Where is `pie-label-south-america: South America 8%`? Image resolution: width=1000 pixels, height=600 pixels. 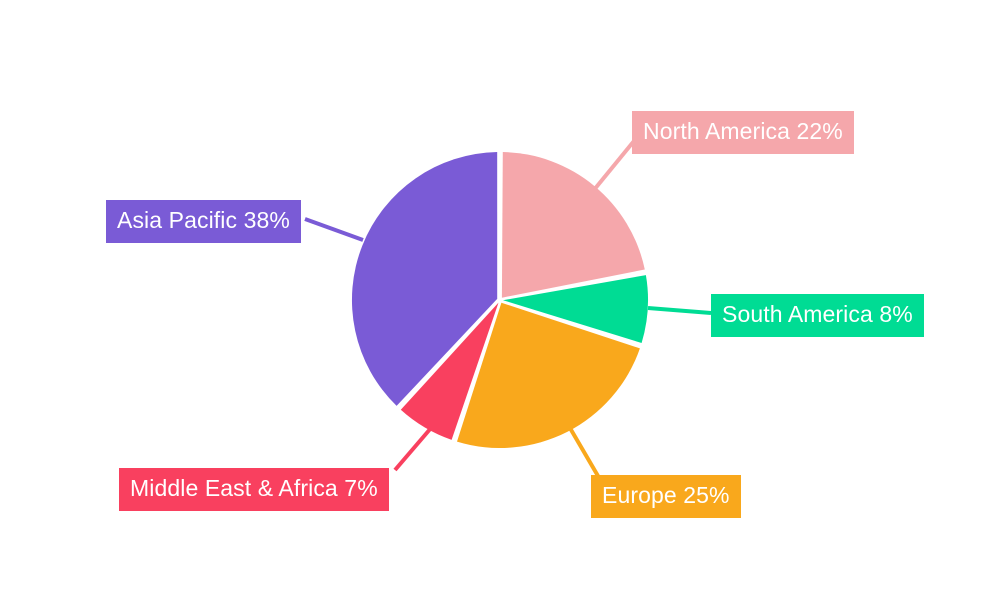
pie-label-south-america: South America 8% is located at coordinates (817, 315).